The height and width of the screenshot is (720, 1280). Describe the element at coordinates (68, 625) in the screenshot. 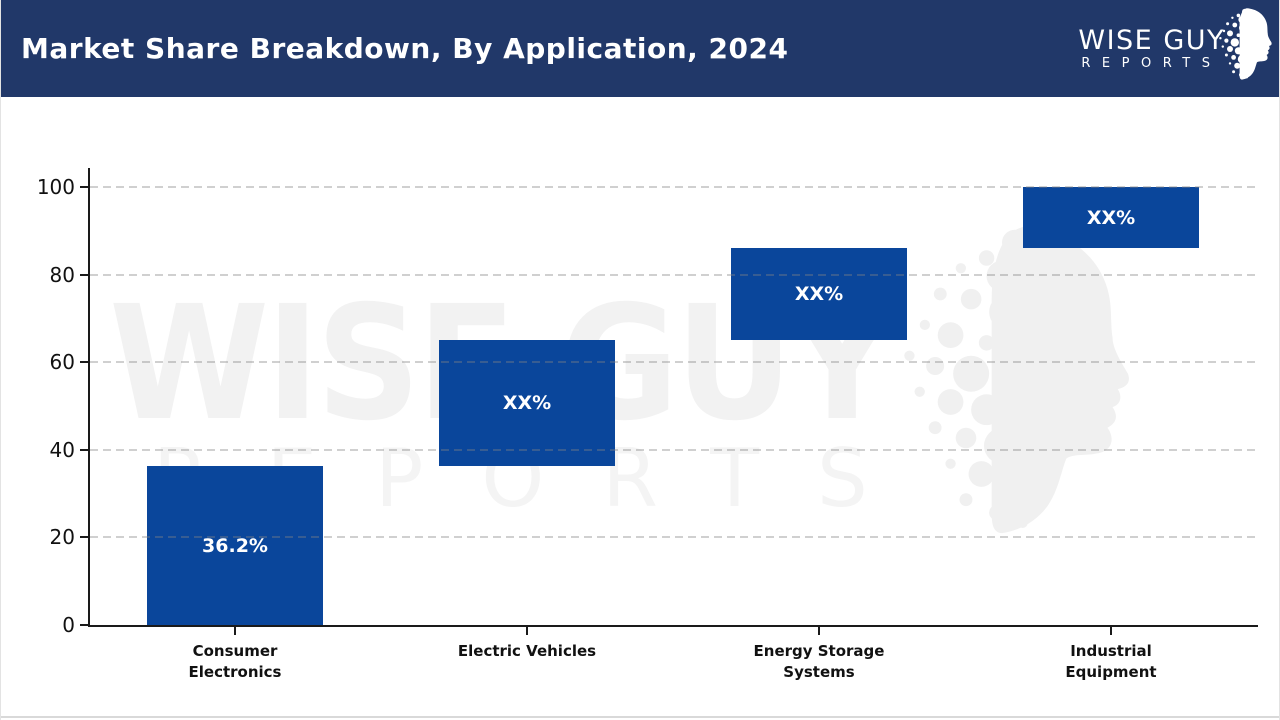

I see `y-tick-label: 0` at that location.